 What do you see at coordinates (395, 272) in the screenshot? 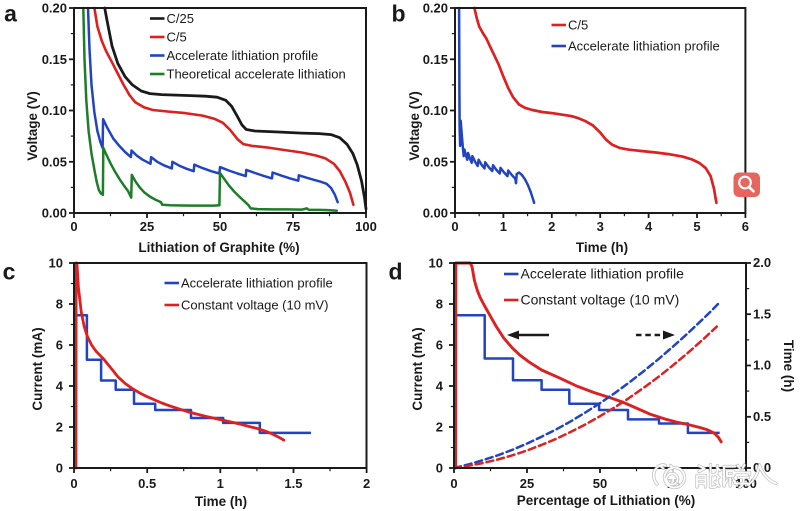
I see `svg-text: d` at bounding box center [395, 272].